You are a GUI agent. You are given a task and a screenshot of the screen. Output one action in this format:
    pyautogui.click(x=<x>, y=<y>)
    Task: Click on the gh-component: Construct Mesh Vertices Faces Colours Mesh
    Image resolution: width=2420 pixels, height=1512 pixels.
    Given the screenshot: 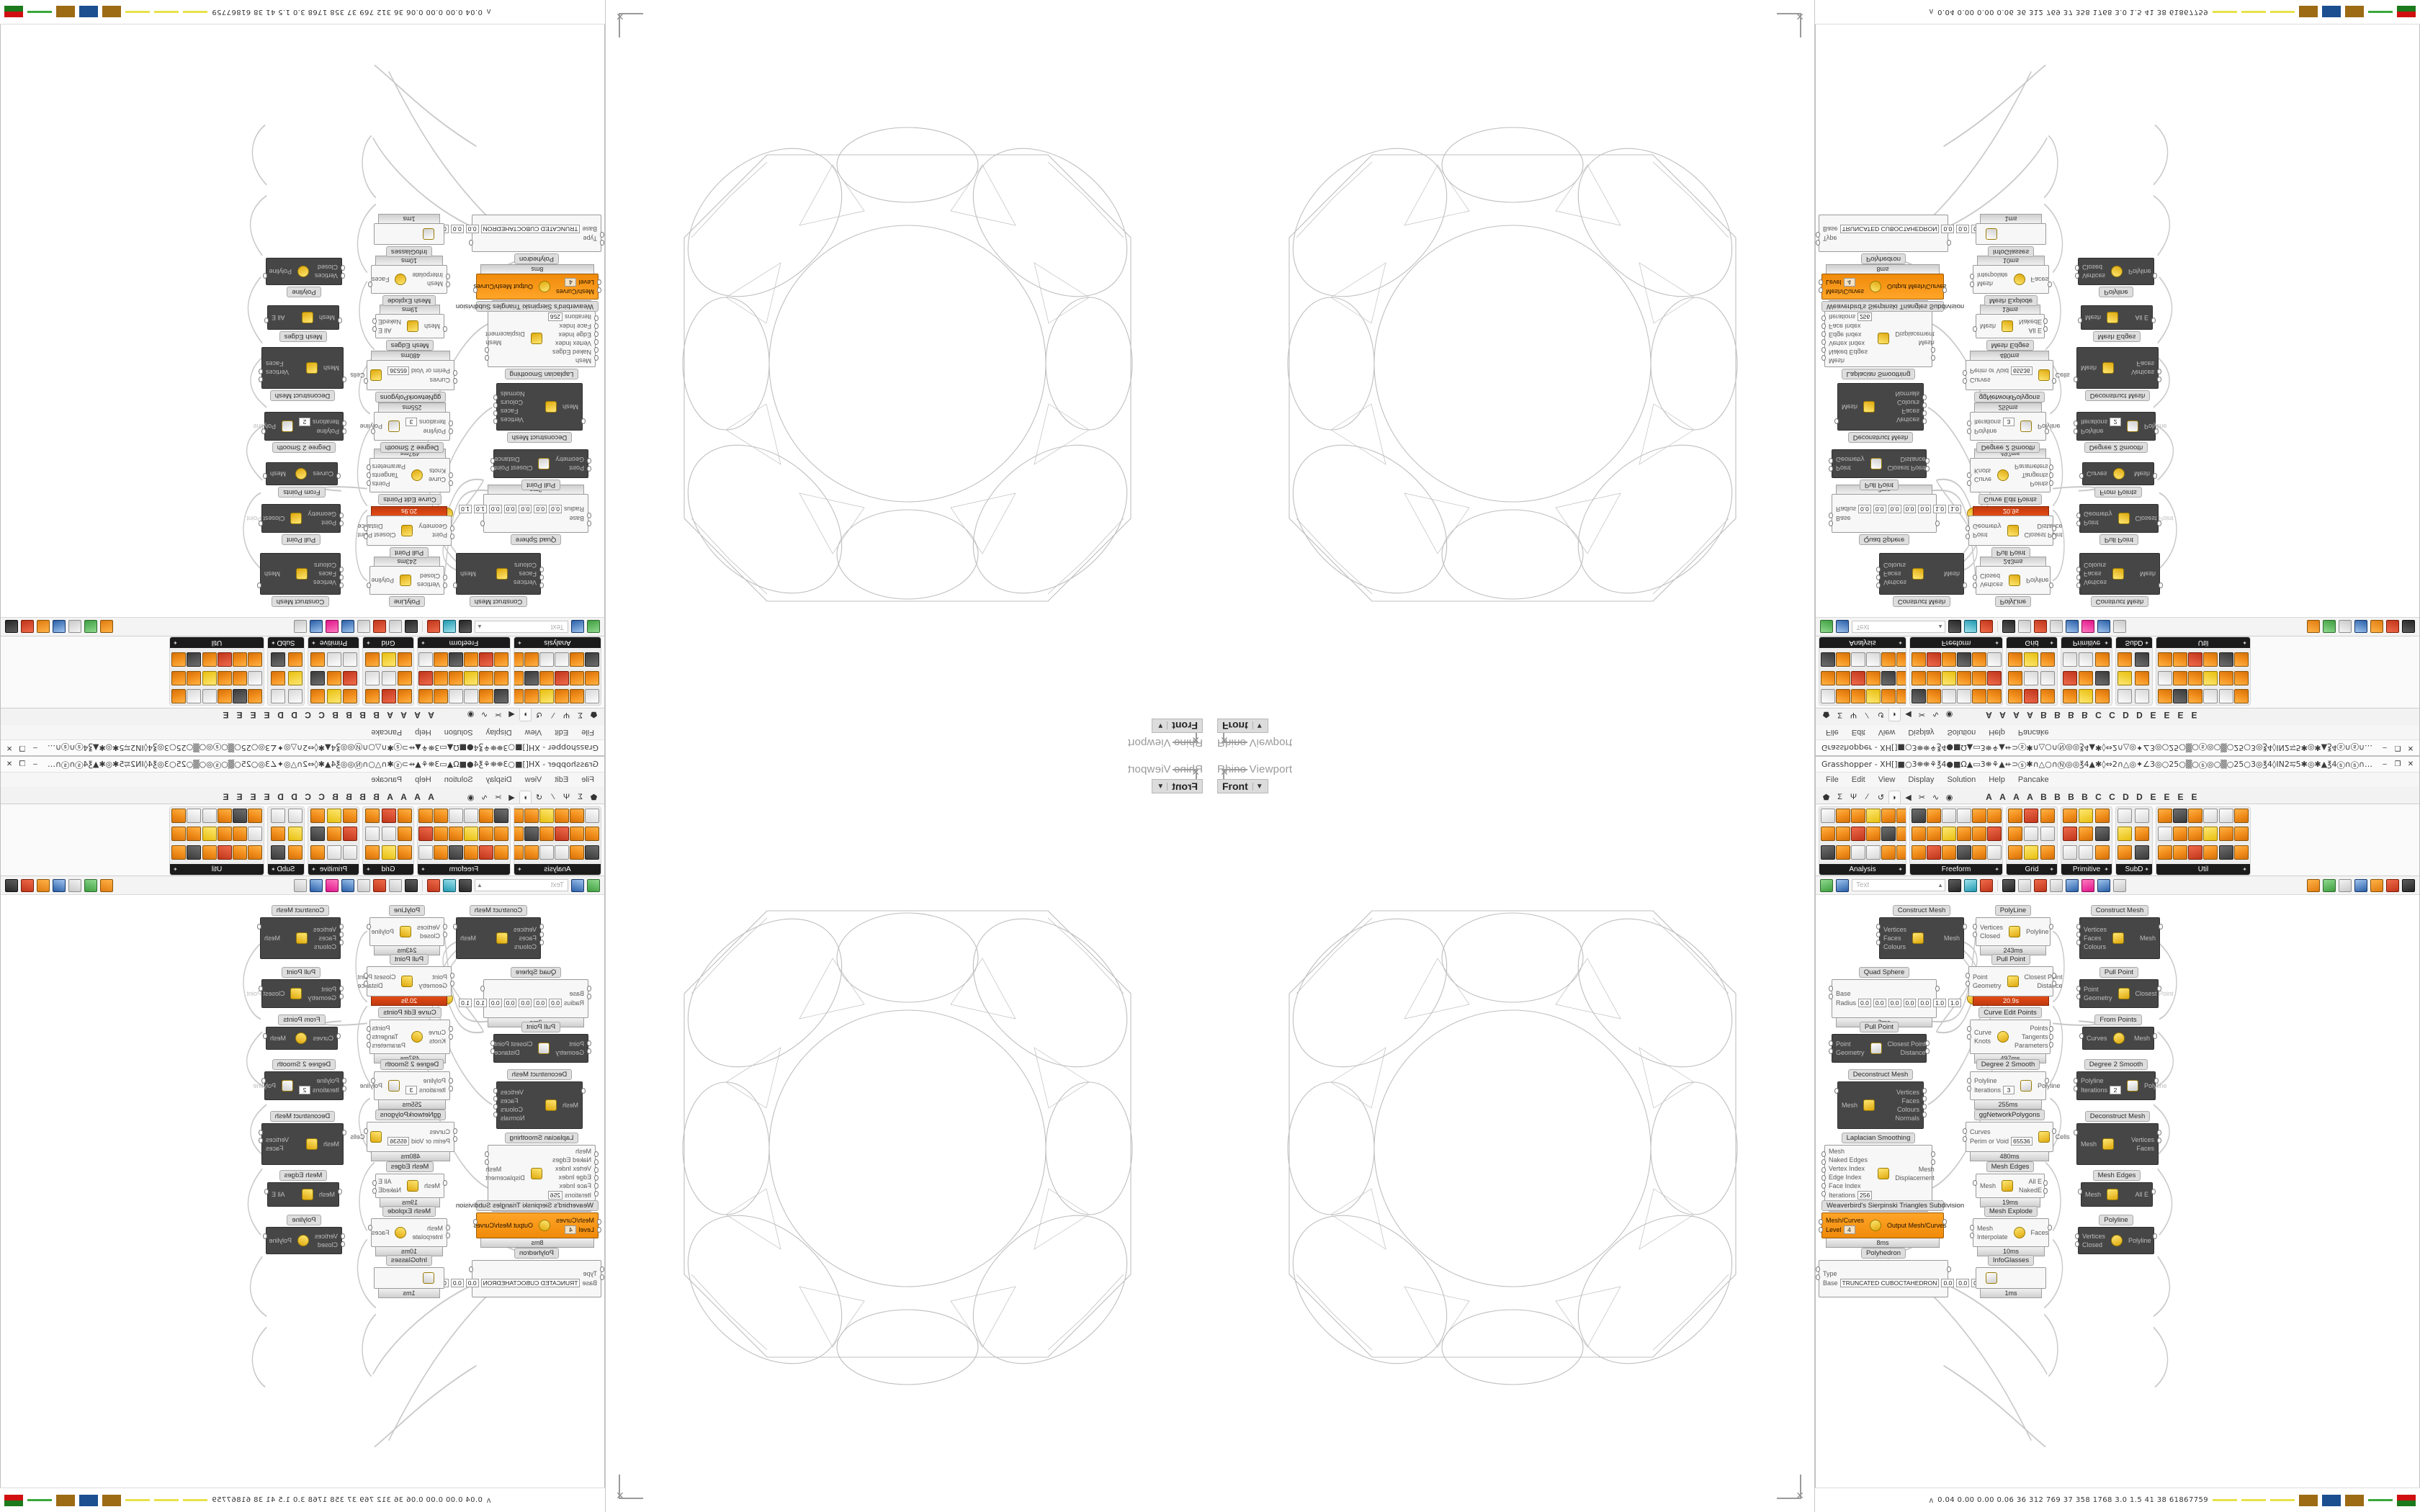 What is the action you would take?
    pyautogui.click(x=300, y=580)
    